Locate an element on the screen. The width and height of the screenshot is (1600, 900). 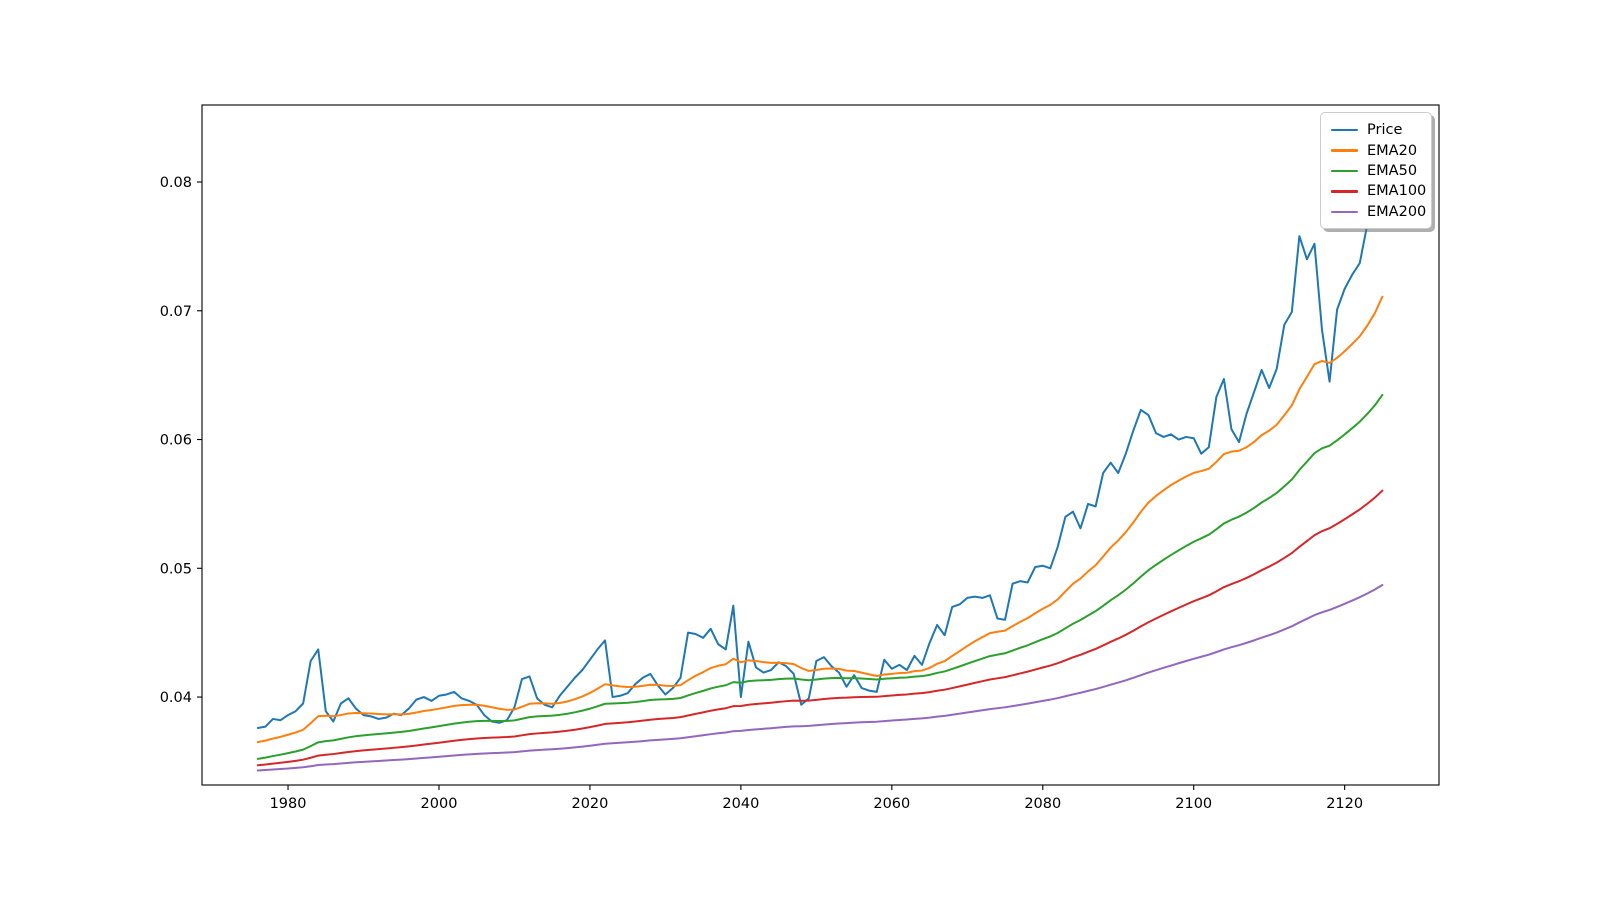
legend-entry-ema100: EMA100 is located at coordinates (1378, 191).